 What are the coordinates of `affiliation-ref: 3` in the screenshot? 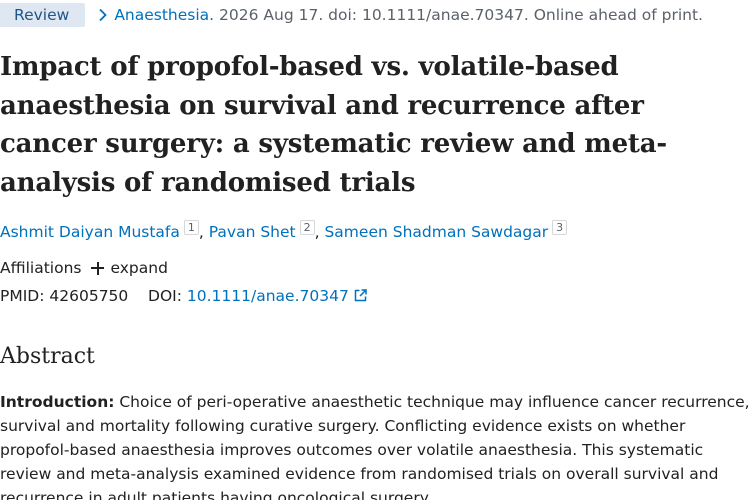 It's located at (560, 227).